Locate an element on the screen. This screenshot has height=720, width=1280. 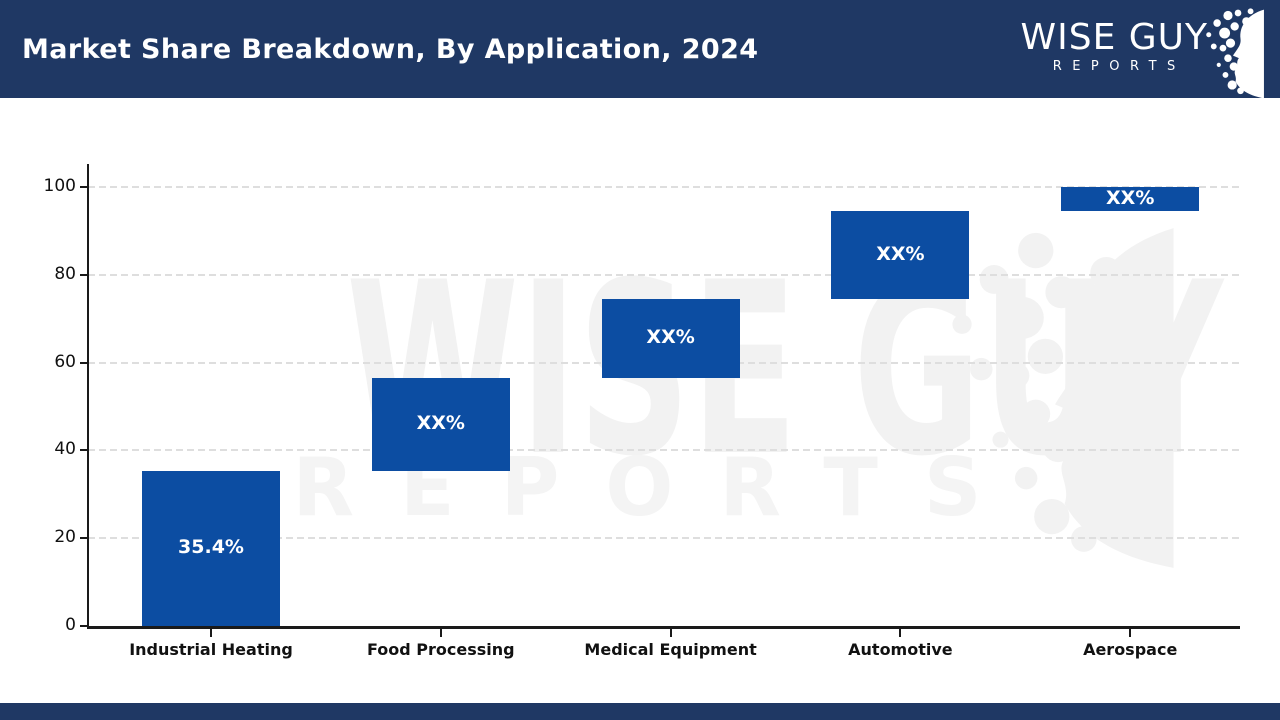
bar-food-processing is located at coordinates (440, 424).